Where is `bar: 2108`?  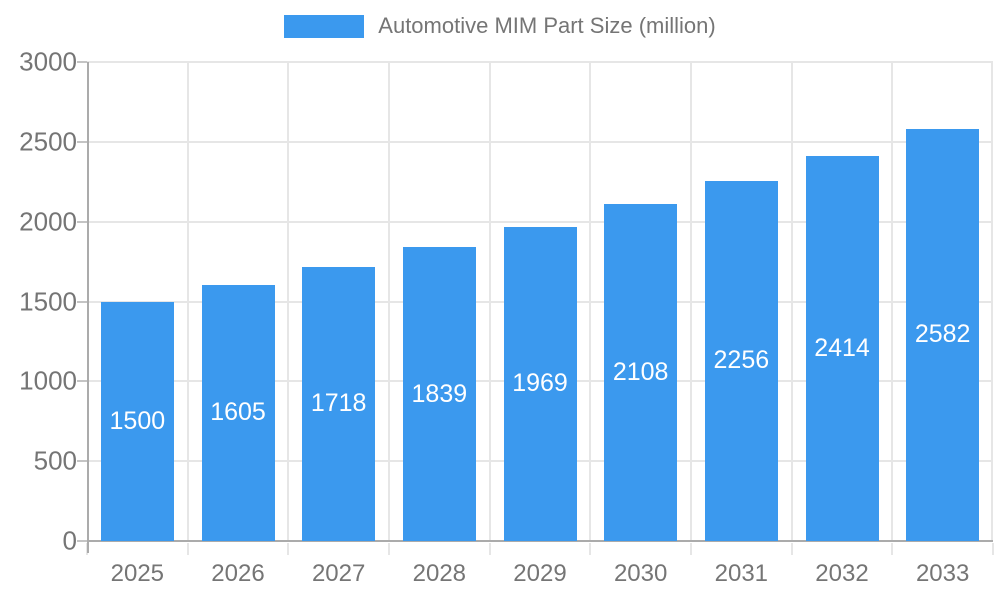 bar: 2108 is located at coordinates (641, 372).